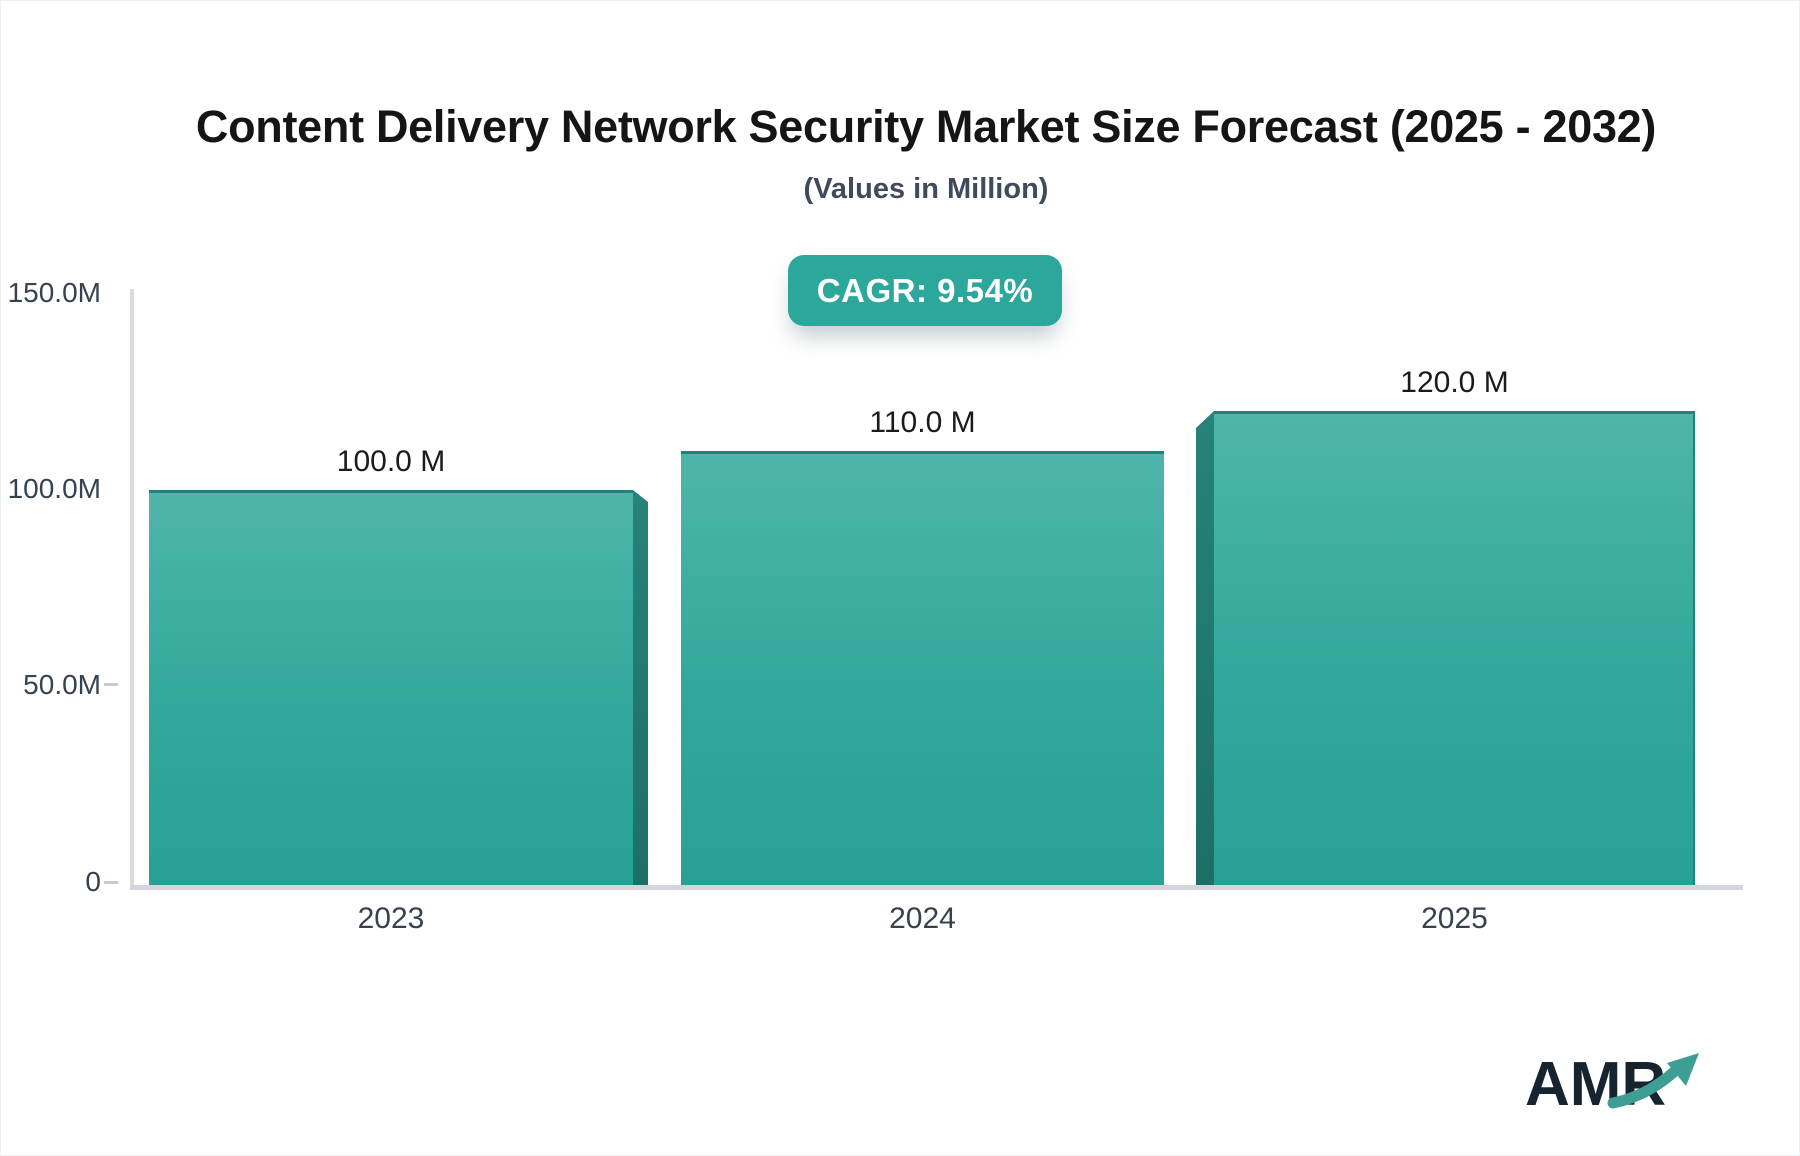  I want to click on x-axis-label-2023: 2023, so click(391, 918).